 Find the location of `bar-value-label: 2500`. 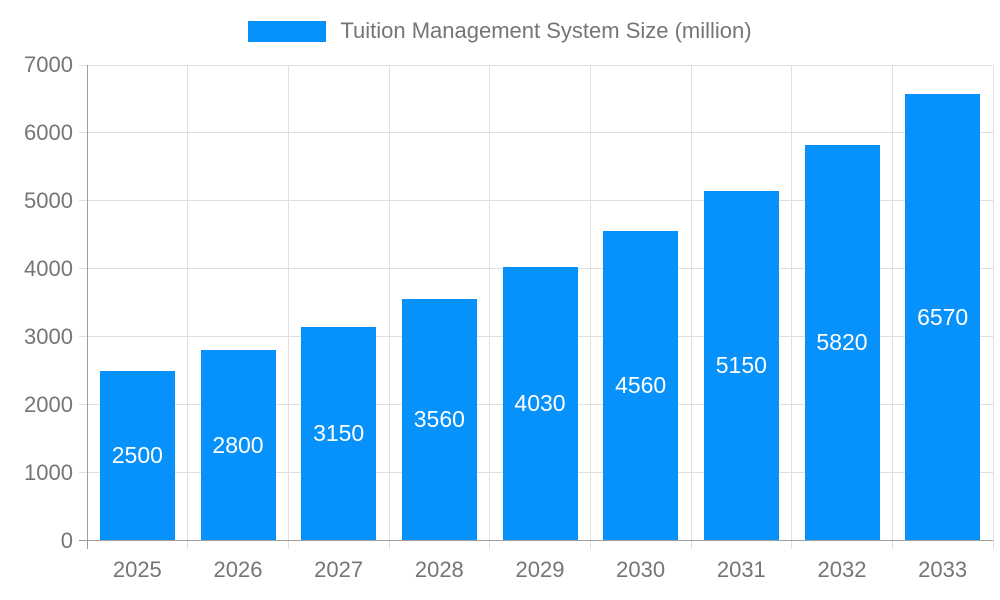

bar-value-label: 2500 is located at coordinates (137, 455).